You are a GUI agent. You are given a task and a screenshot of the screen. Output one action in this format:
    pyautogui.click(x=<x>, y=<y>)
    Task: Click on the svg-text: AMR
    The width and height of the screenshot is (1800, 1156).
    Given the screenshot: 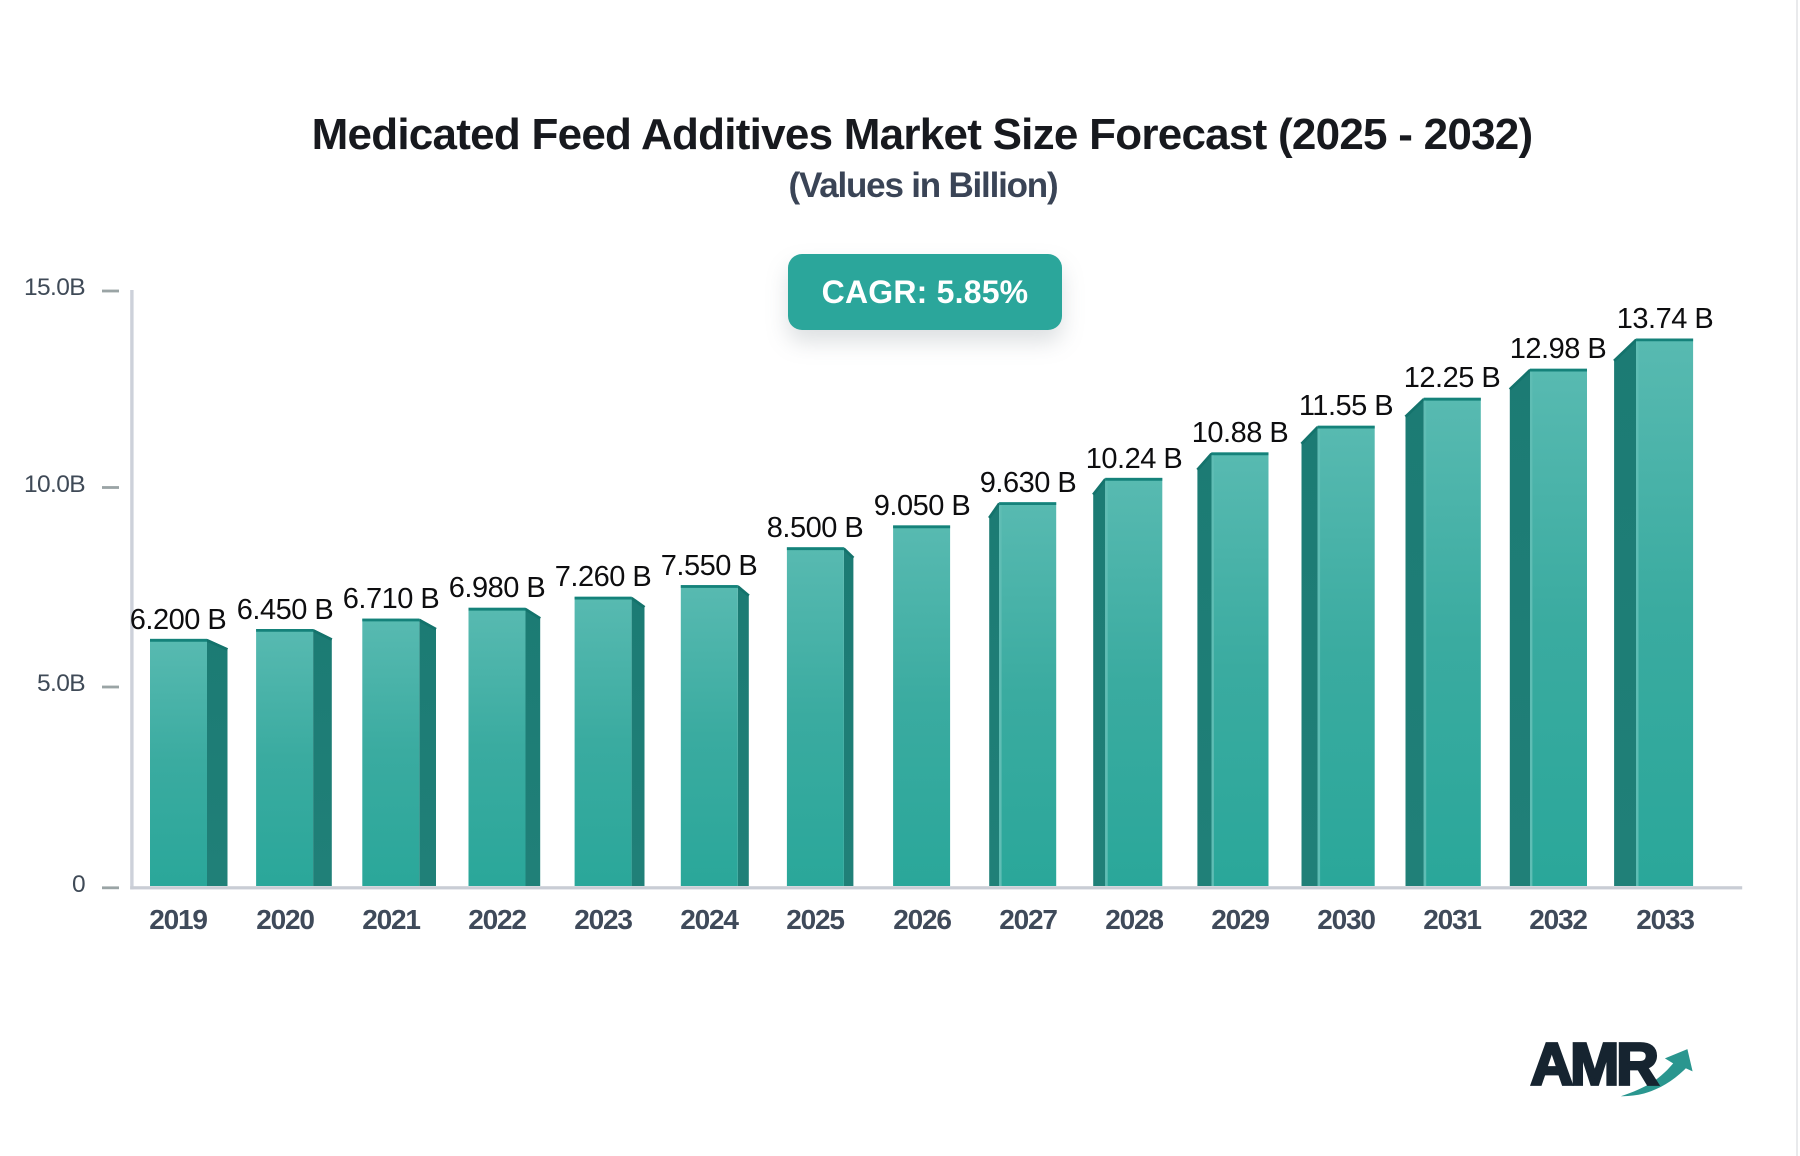 What is the action you would take?
    pyautogui.click(x=1595, y=1065)
    